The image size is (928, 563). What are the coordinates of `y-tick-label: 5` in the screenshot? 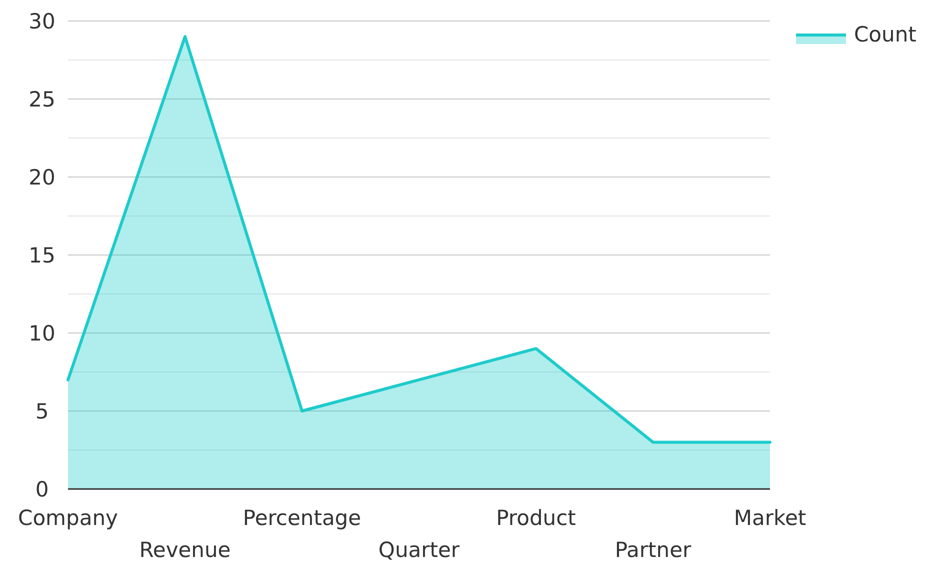 It's located at (42, 411).